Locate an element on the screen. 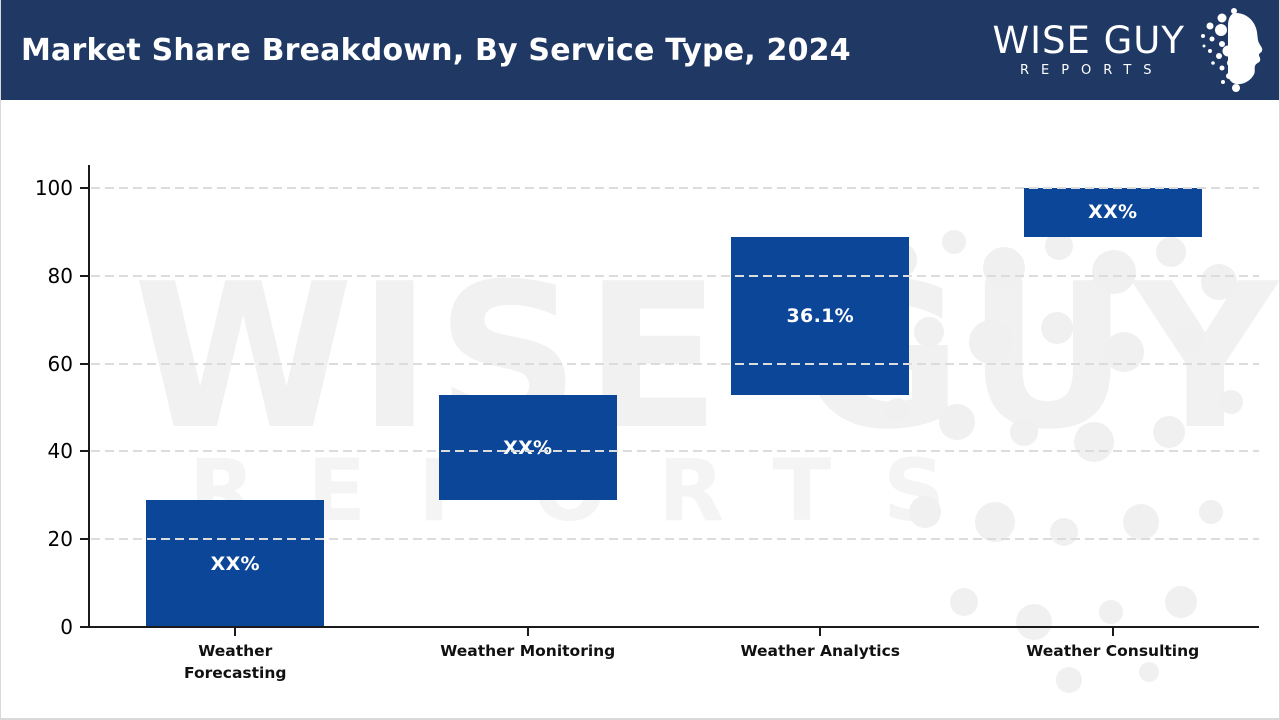 Image resolution: width=1280 pixels, height=720 pixels. waterfall-bar-3: 36.1% is located at coordinates (820, 316).